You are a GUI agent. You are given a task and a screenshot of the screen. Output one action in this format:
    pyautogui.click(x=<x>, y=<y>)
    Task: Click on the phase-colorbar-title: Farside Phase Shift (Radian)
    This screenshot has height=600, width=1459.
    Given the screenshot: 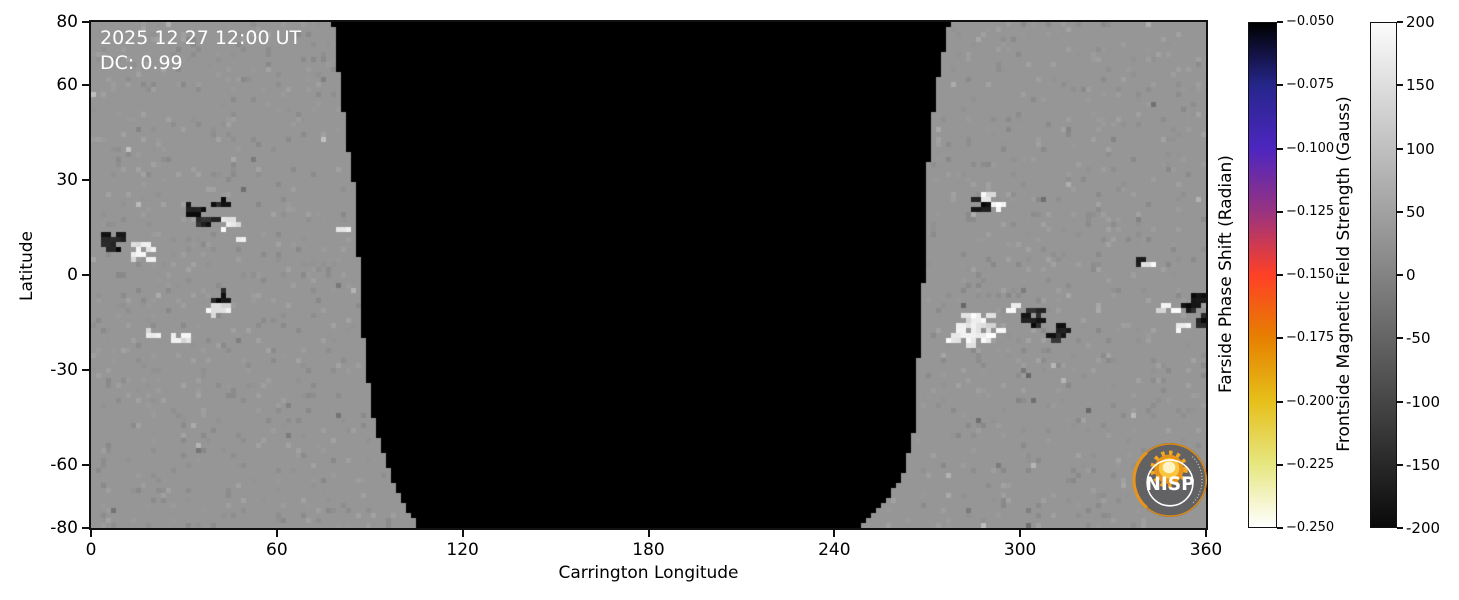 What is the action you would take?
    pyautogui.click(x=1226, y=274)
    